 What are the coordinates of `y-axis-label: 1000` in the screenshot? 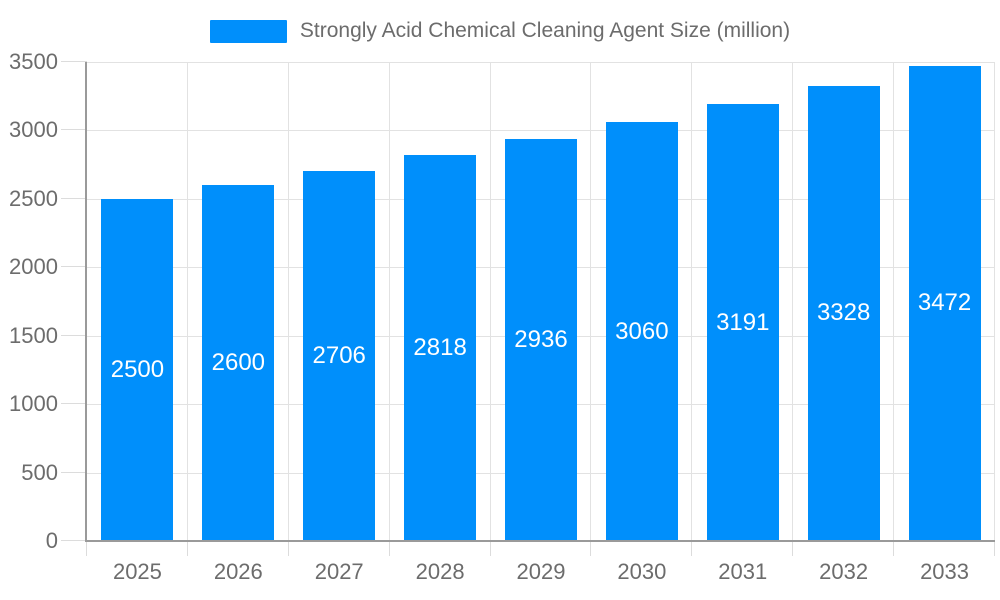 It's located at (33, 404).